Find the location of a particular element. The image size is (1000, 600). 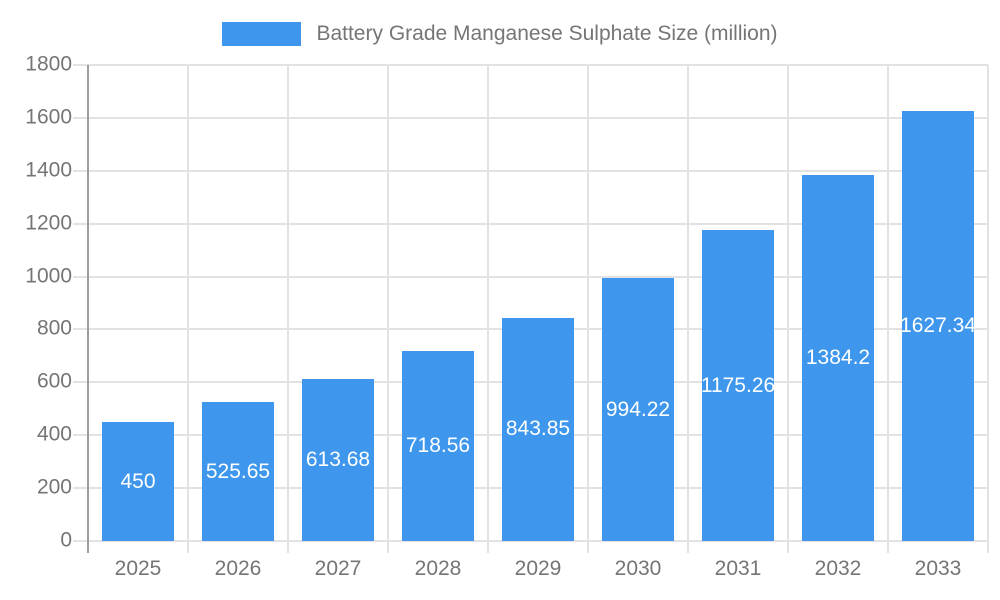

y-tick-label: 1000 is located at coordinates (48, 276).